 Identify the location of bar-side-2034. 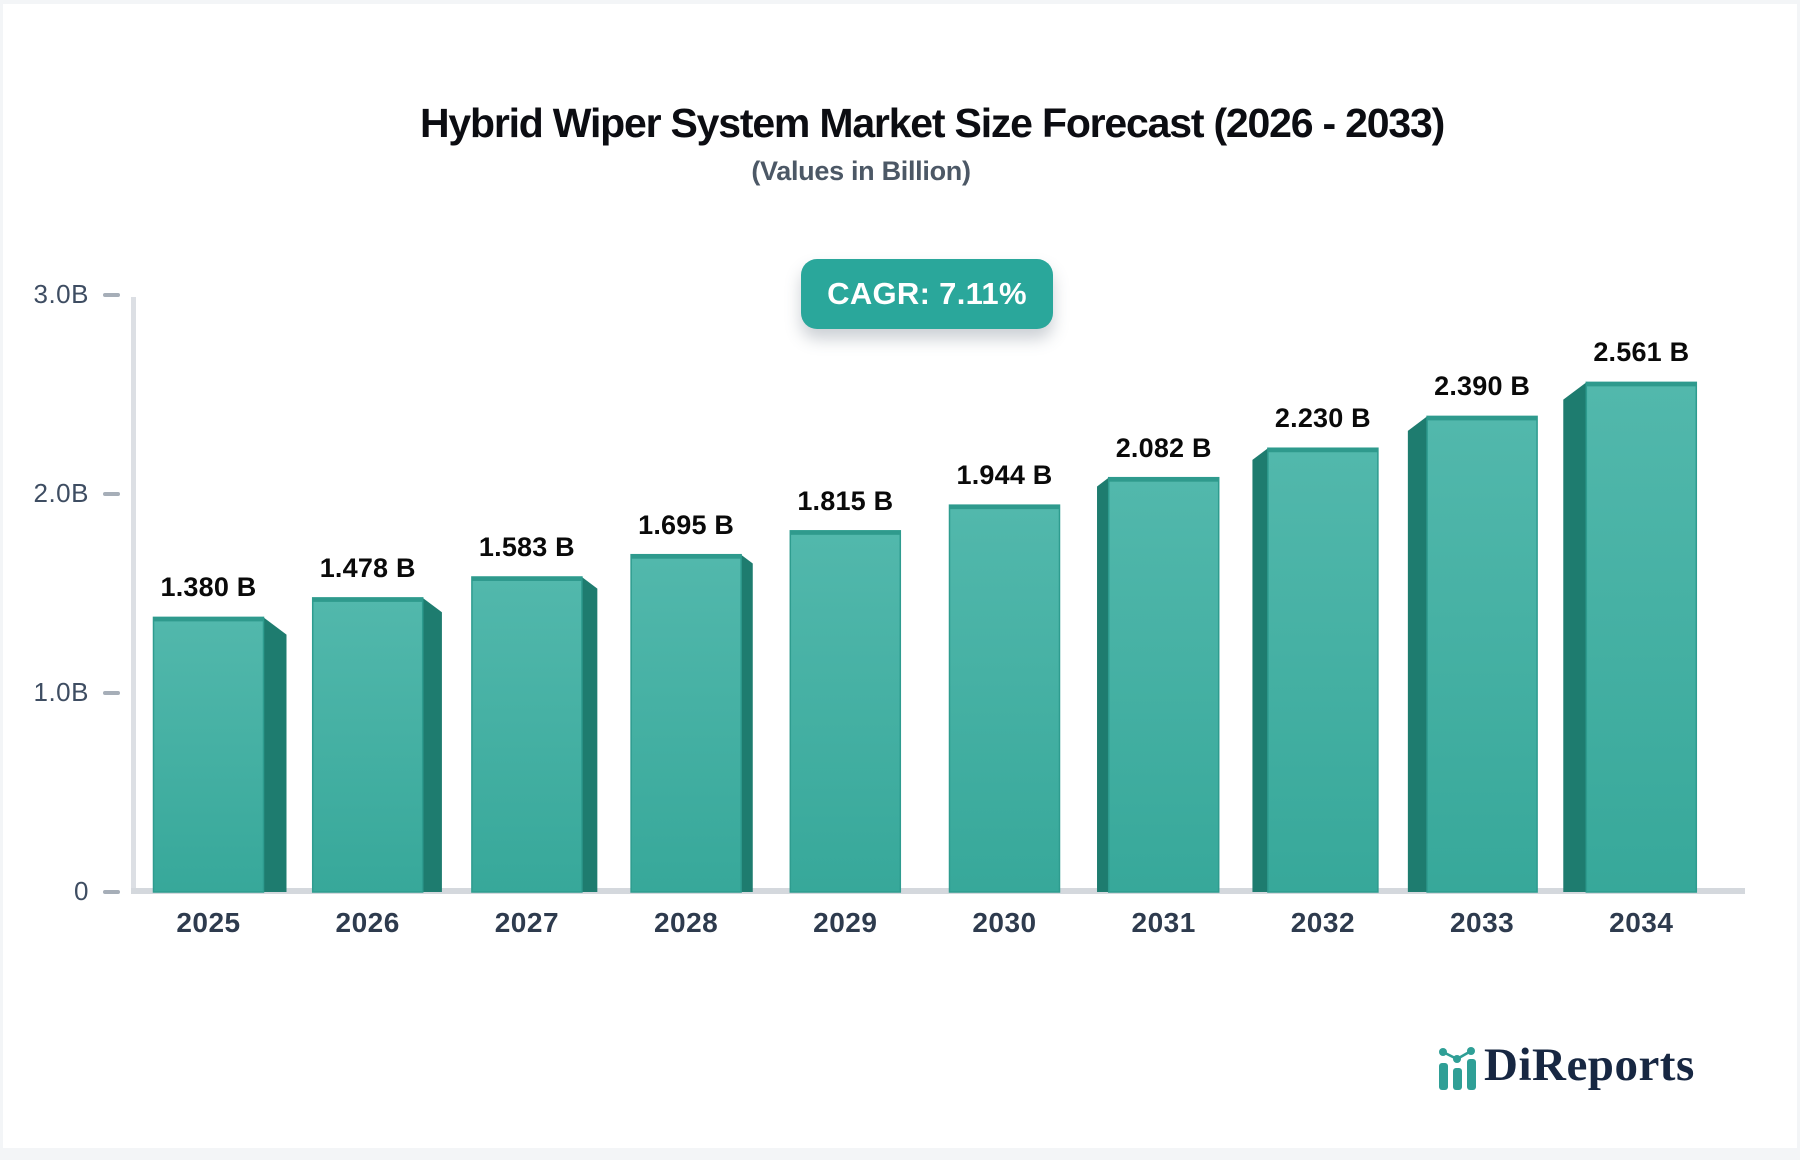
(1575, 637).